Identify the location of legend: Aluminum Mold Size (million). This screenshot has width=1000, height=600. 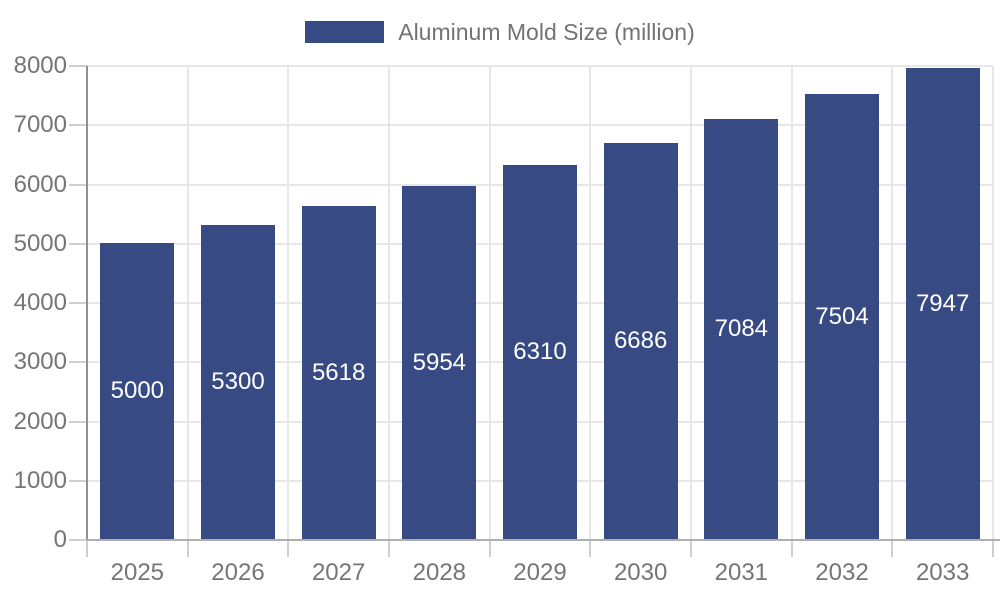
(500, 32).